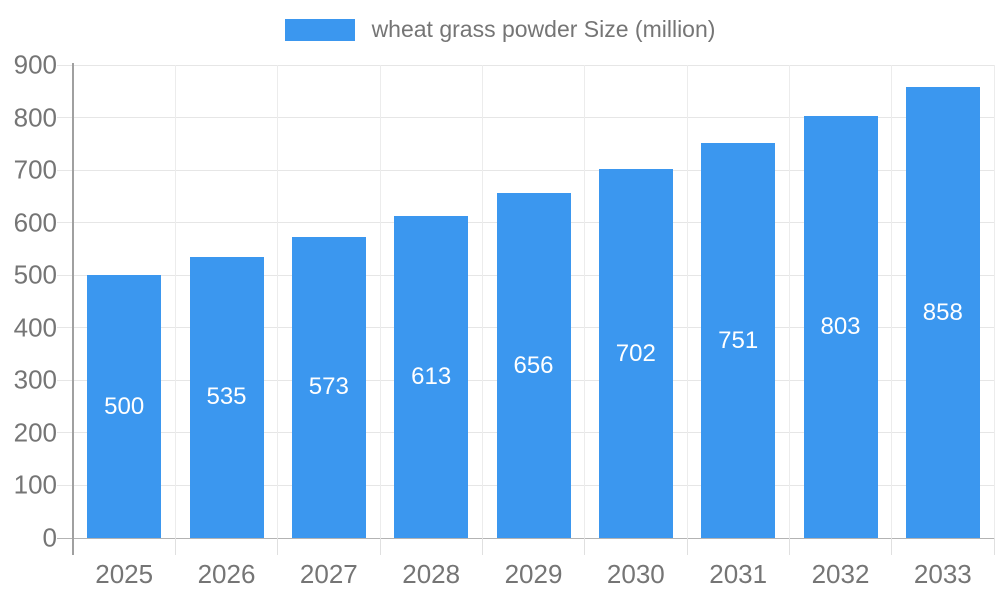  Describe the element at coordinates (431, 574) in the screenshot. I see `x-tick-label: 2028` at that location.